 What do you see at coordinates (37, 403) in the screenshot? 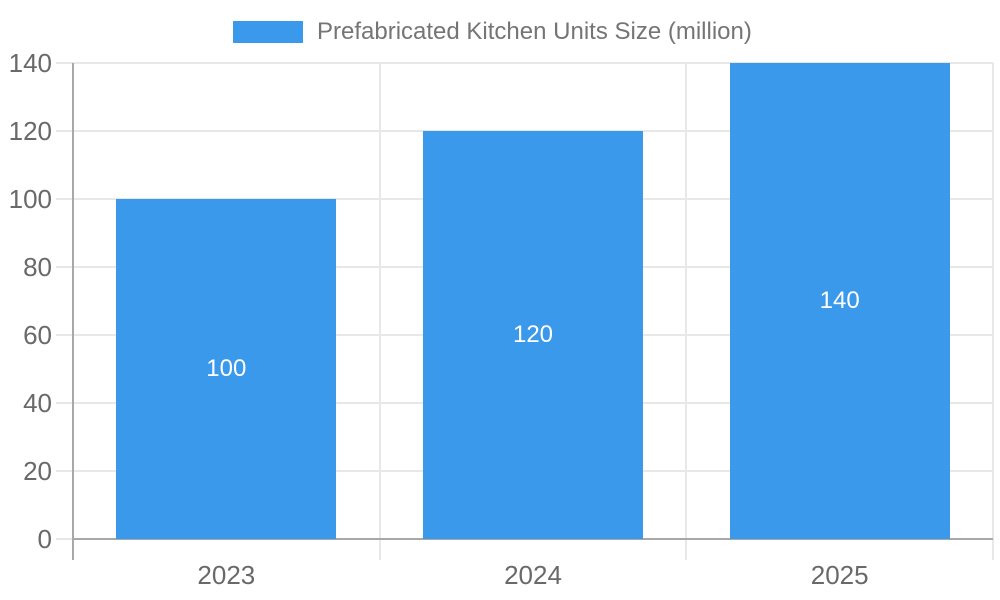
I see `y-axis-tick-label: 40` at bounding box center [37, 403].